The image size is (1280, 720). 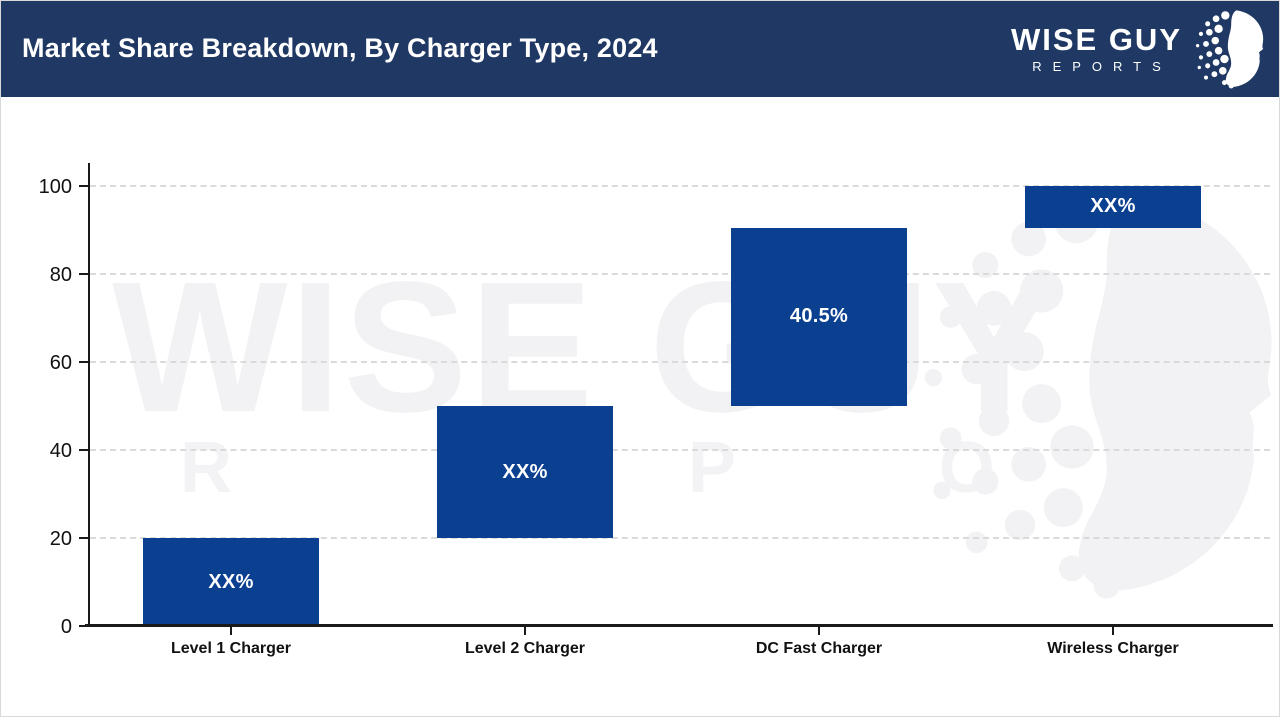 I want to click on x-axis-label: Level 2 Charger, so click(x=525, y=648).